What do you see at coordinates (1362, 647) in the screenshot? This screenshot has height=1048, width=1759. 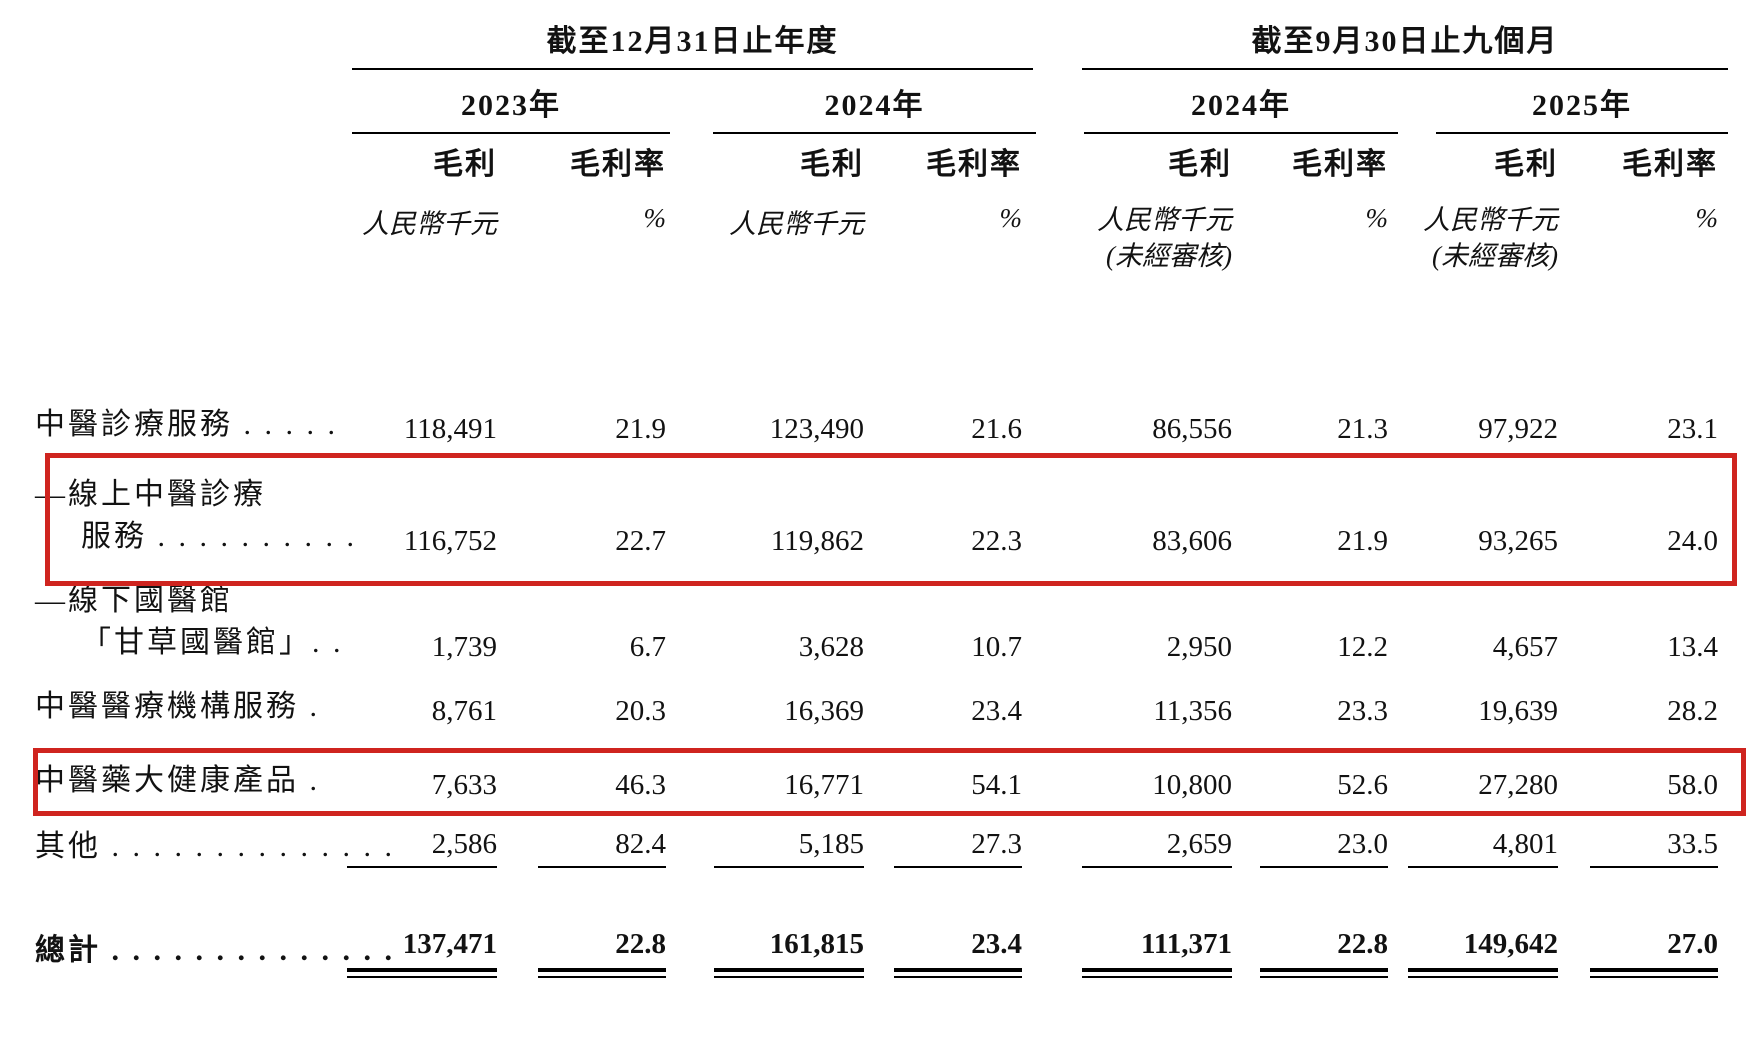 I see `cell-value: 12.2` at bounding box center [1362, 647].